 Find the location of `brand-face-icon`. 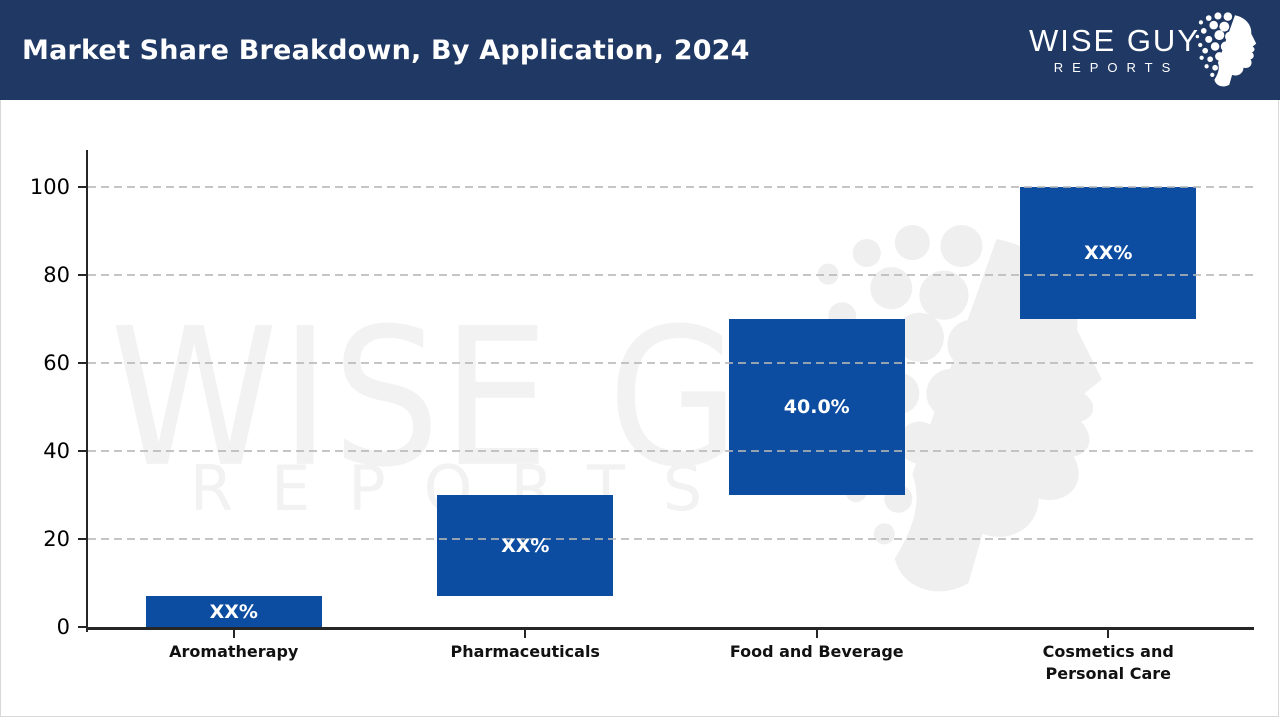

brand-face-icon is located at coordinates (1226, 49).